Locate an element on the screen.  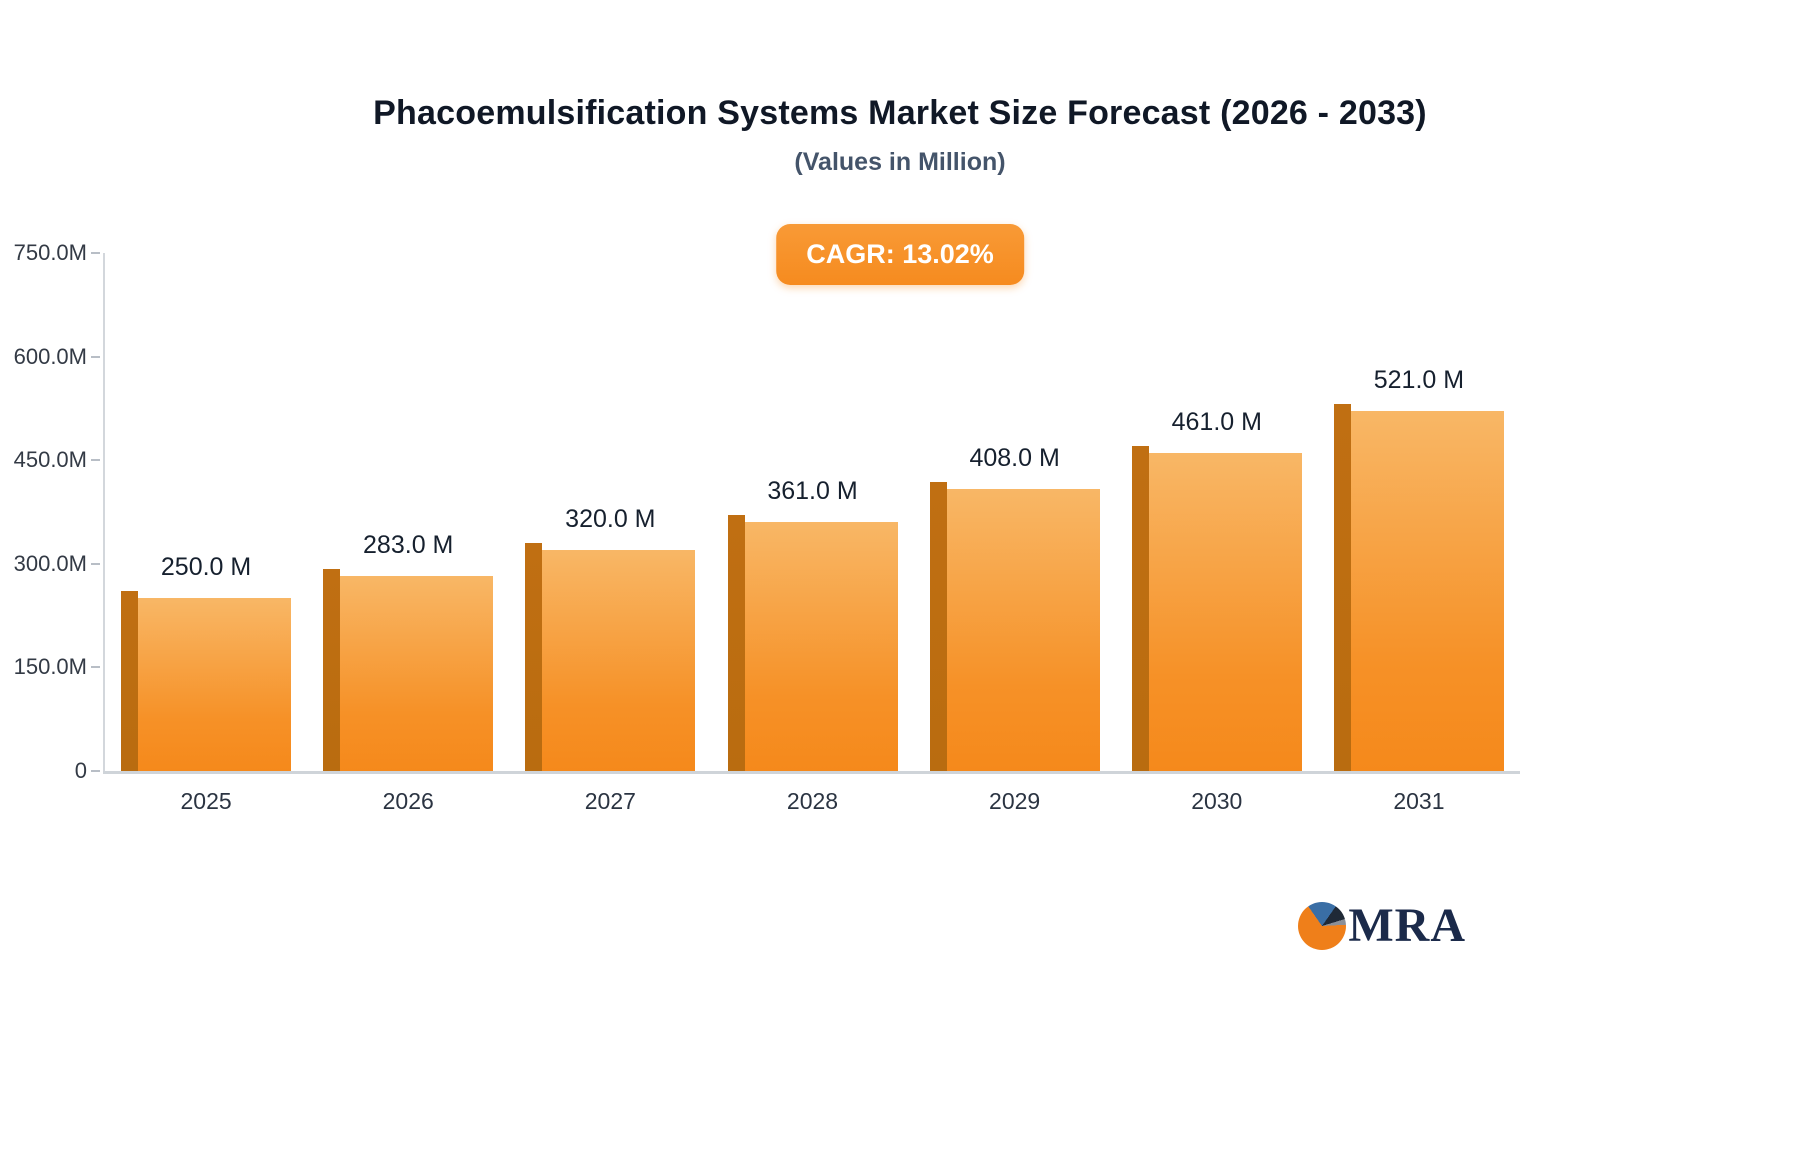
bar: 320.0 M is located at coordinates (610, 638).